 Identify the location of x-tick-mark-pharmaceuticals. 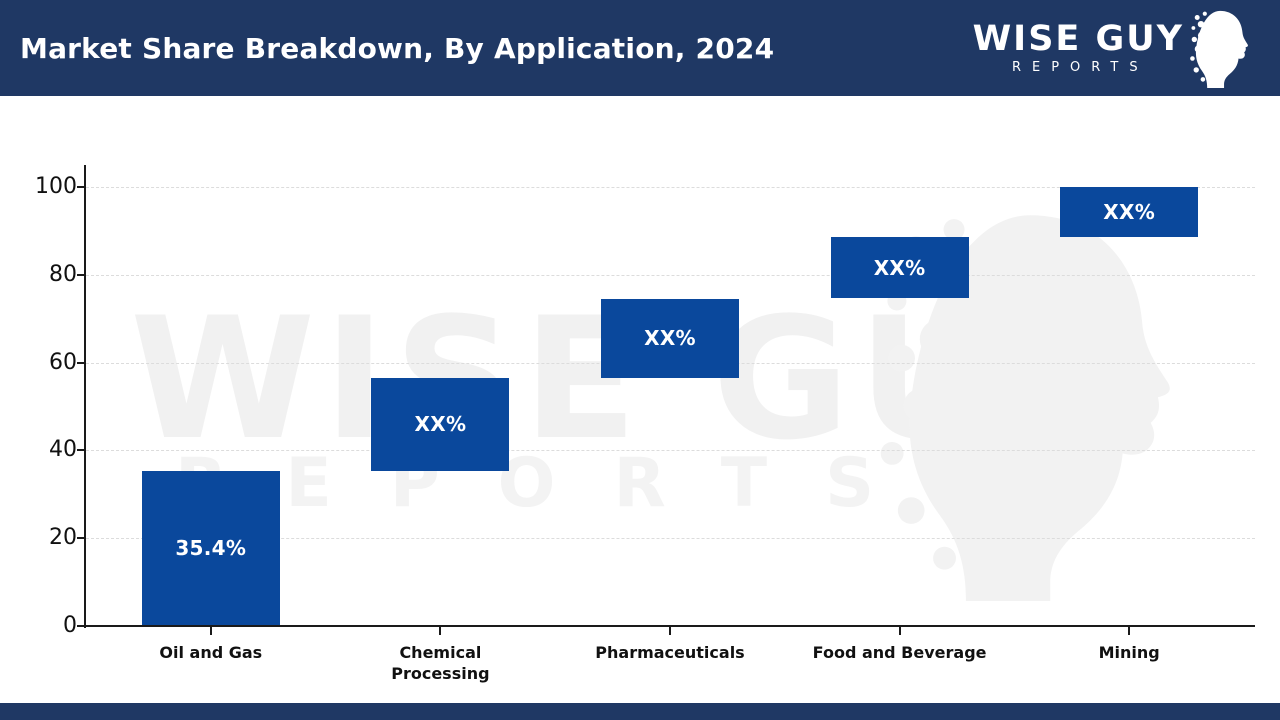
(670, 631).